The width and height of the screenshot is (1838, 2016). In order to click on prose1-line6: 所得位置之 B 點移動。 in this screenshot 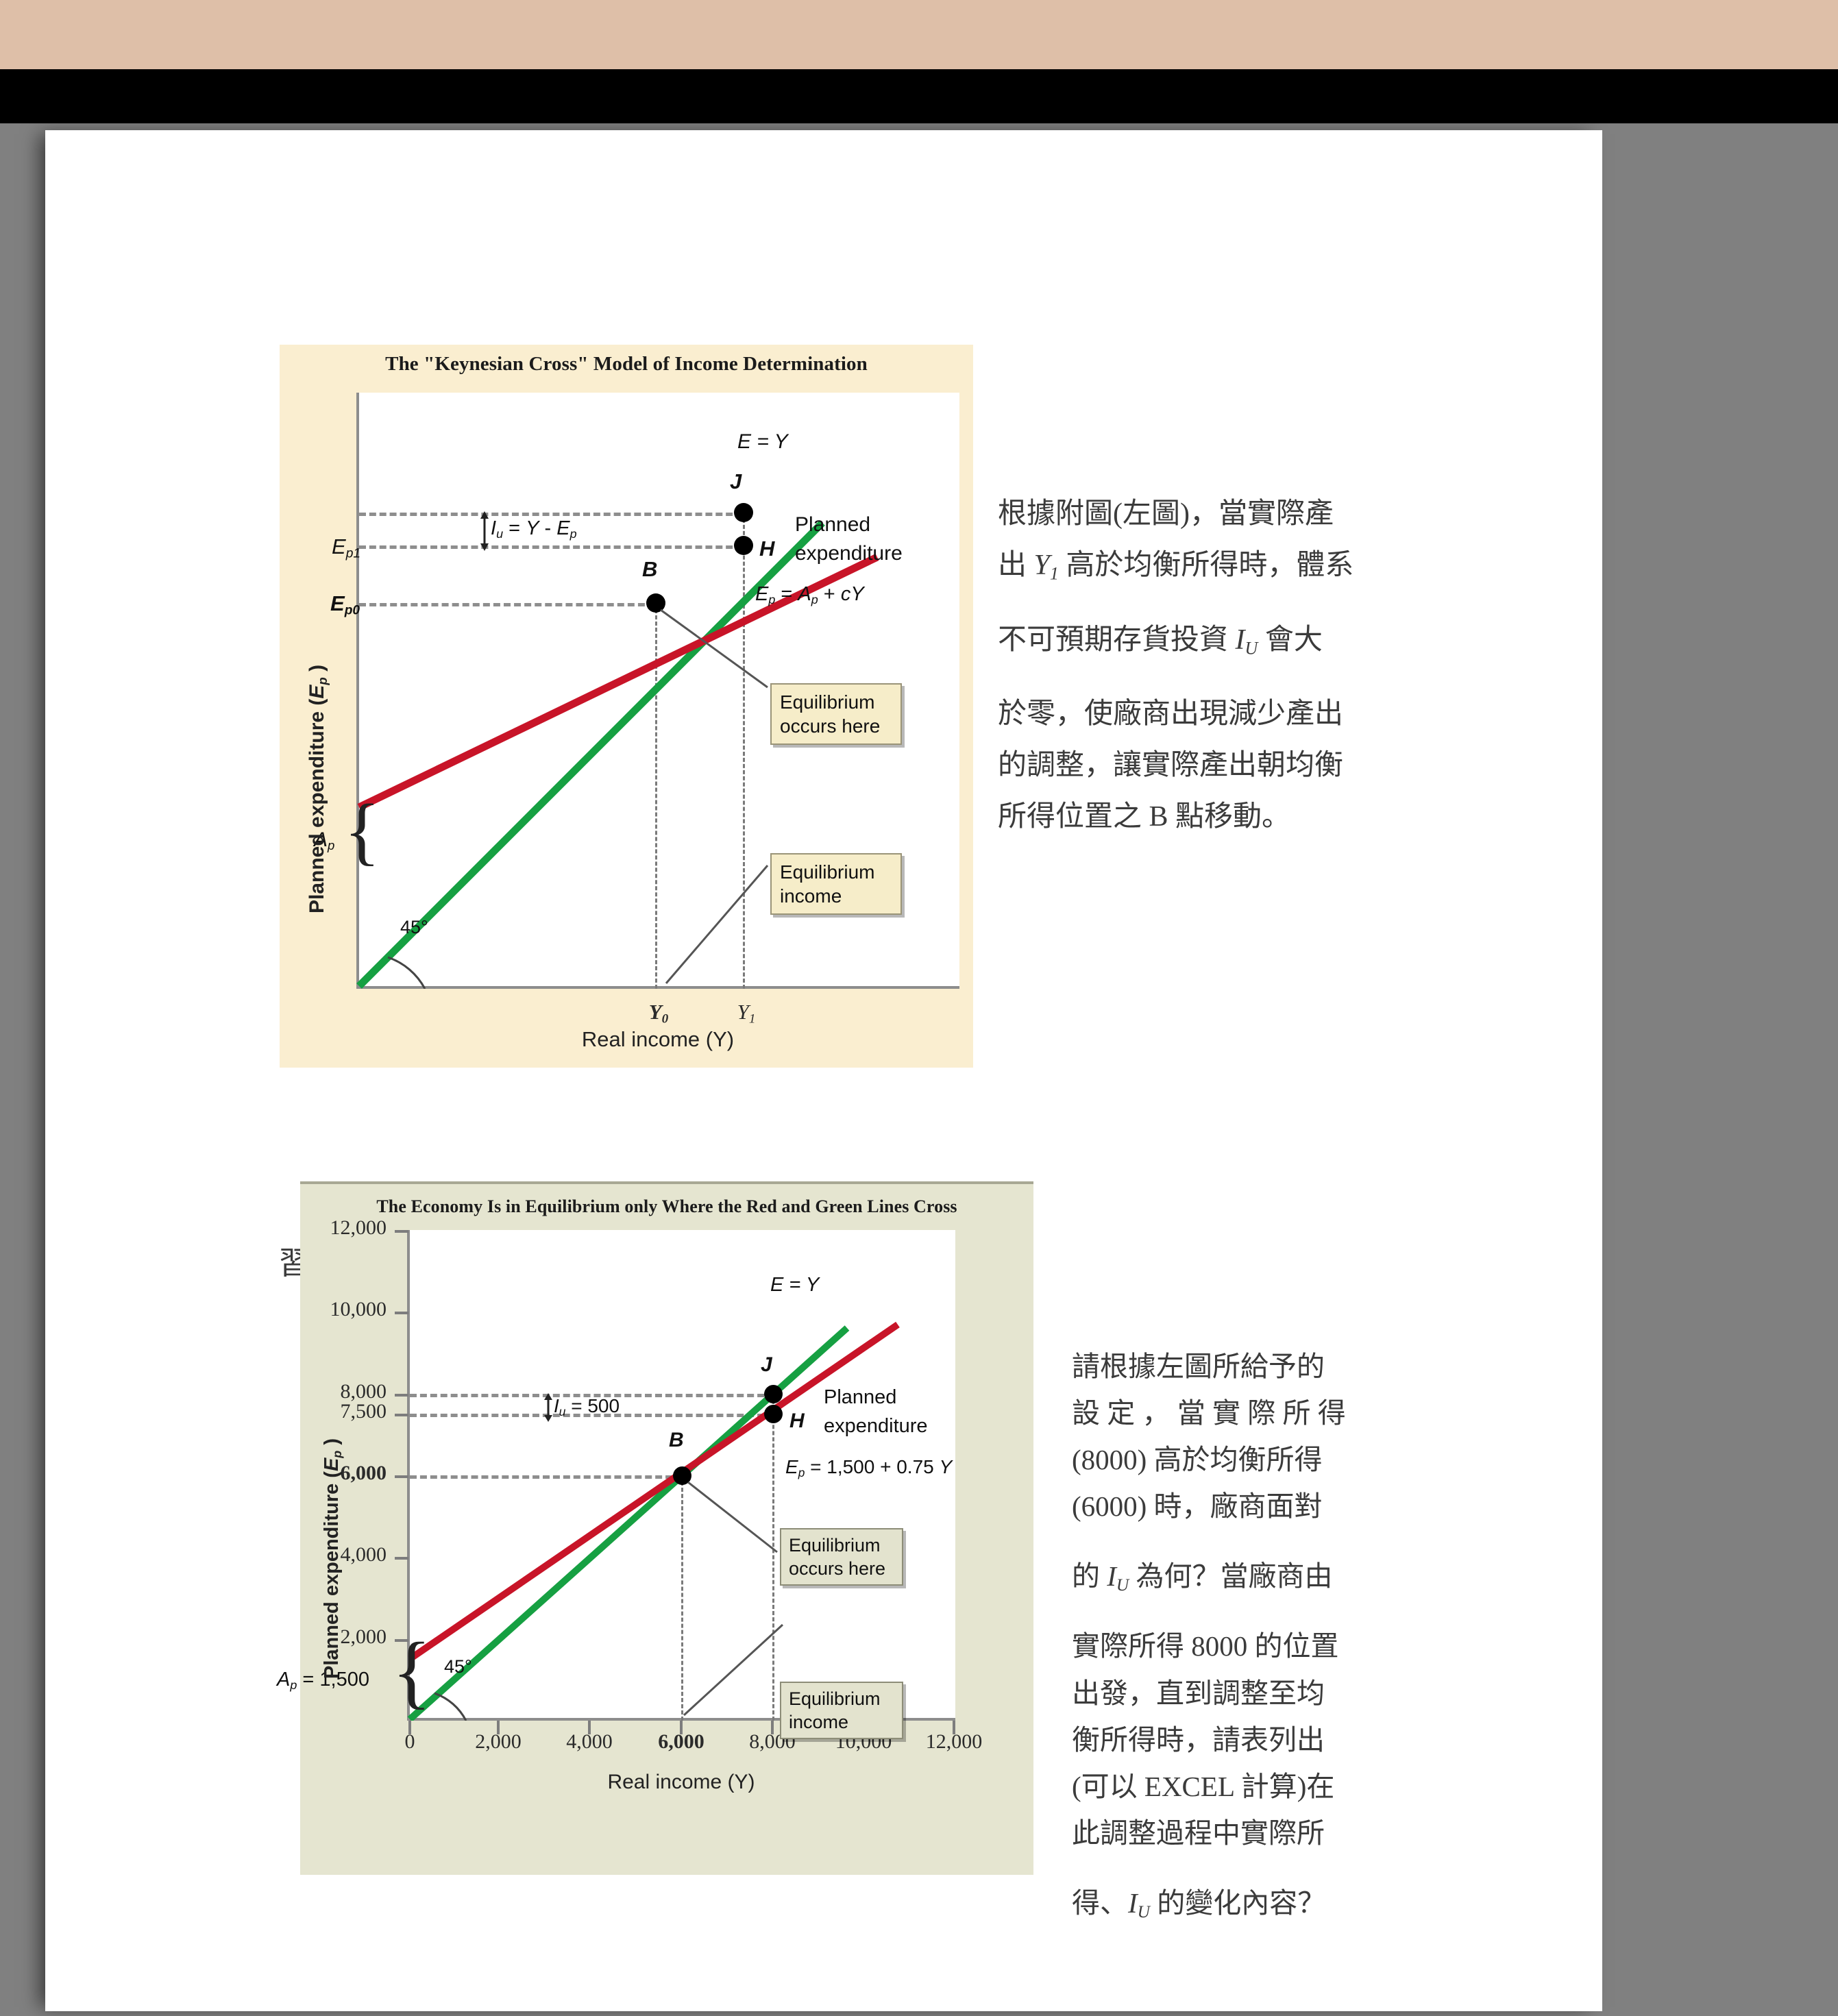, I will do `click(1144, 816)`.